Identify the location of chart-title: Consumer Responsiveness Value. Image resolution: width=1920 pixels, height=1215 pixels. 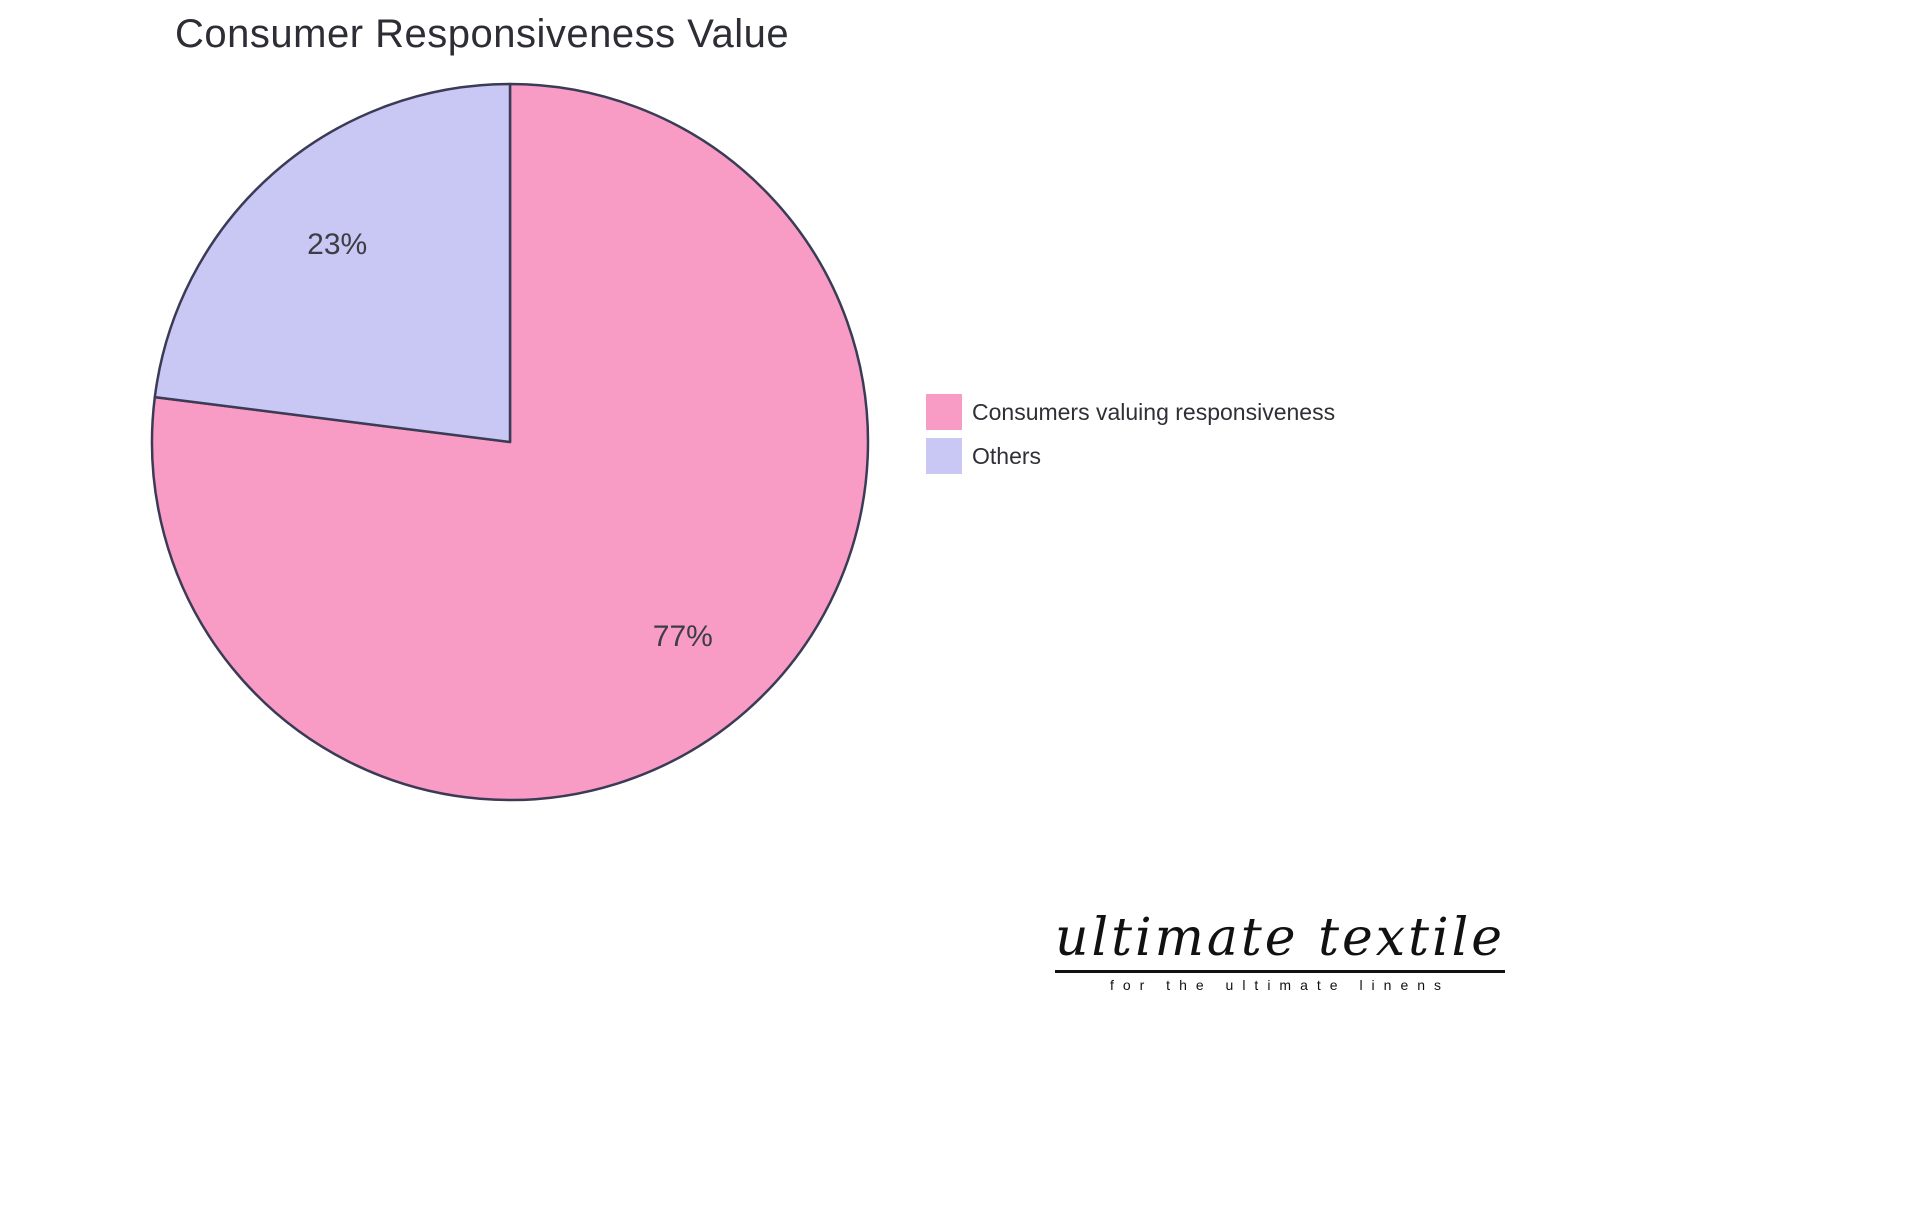
(482, 34).